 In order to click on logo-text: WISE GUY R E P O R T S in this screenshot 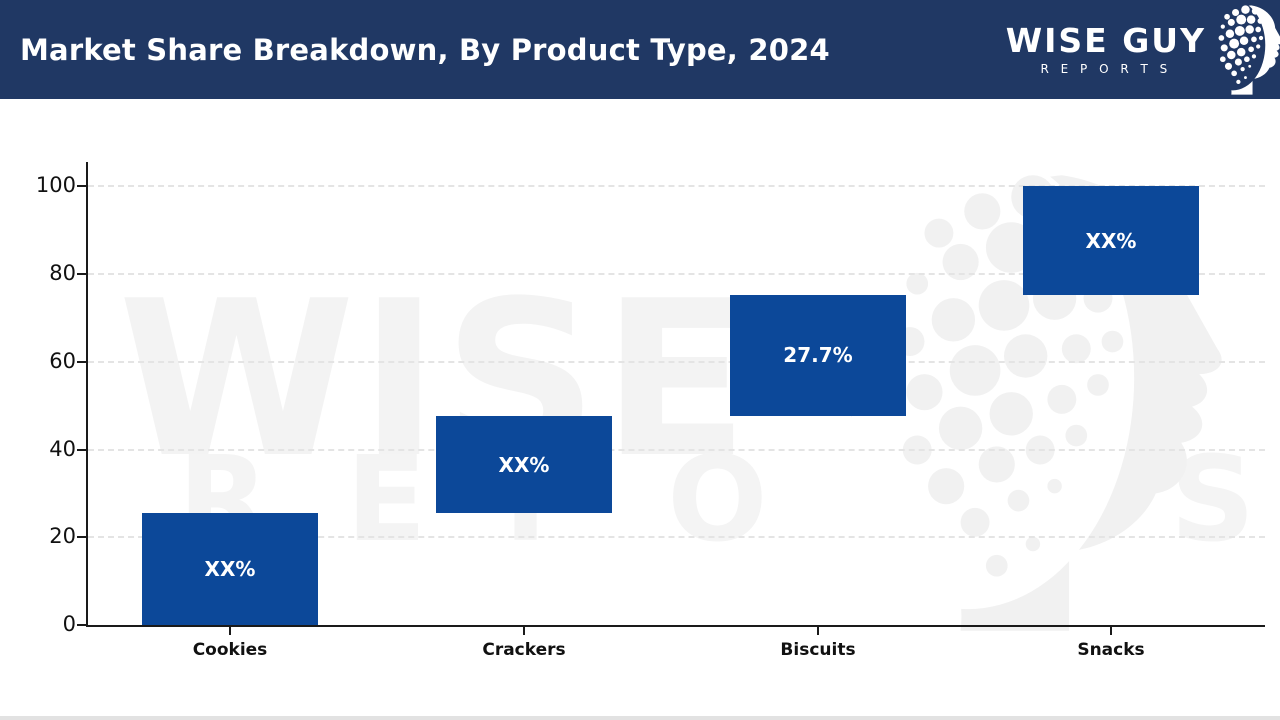, I will do `click(1106, 50)`.